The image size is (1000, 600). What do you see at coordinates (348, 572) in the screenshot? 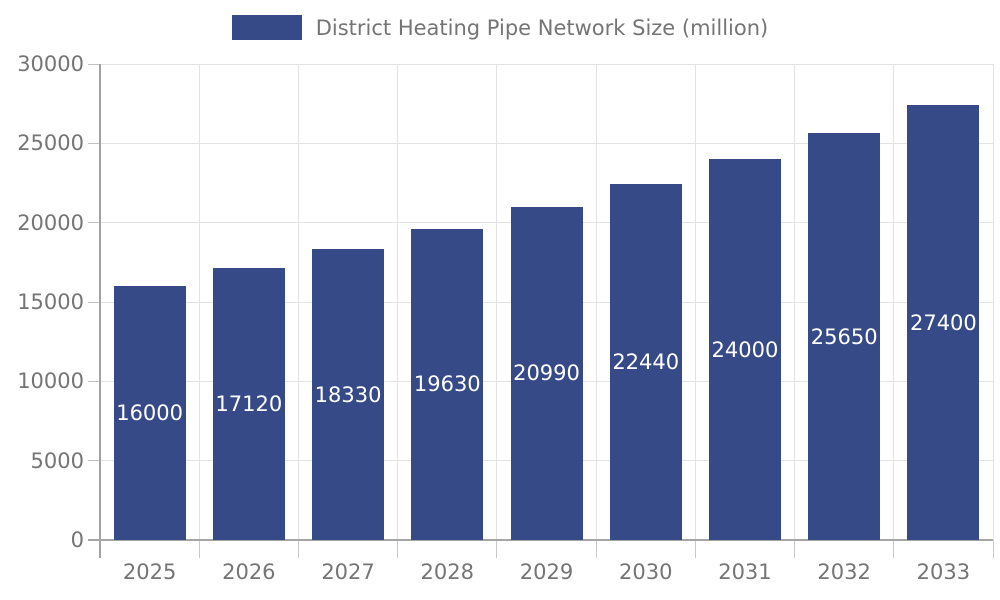
I see `x-tick-label: 2027` at bounding box center [348, 572].